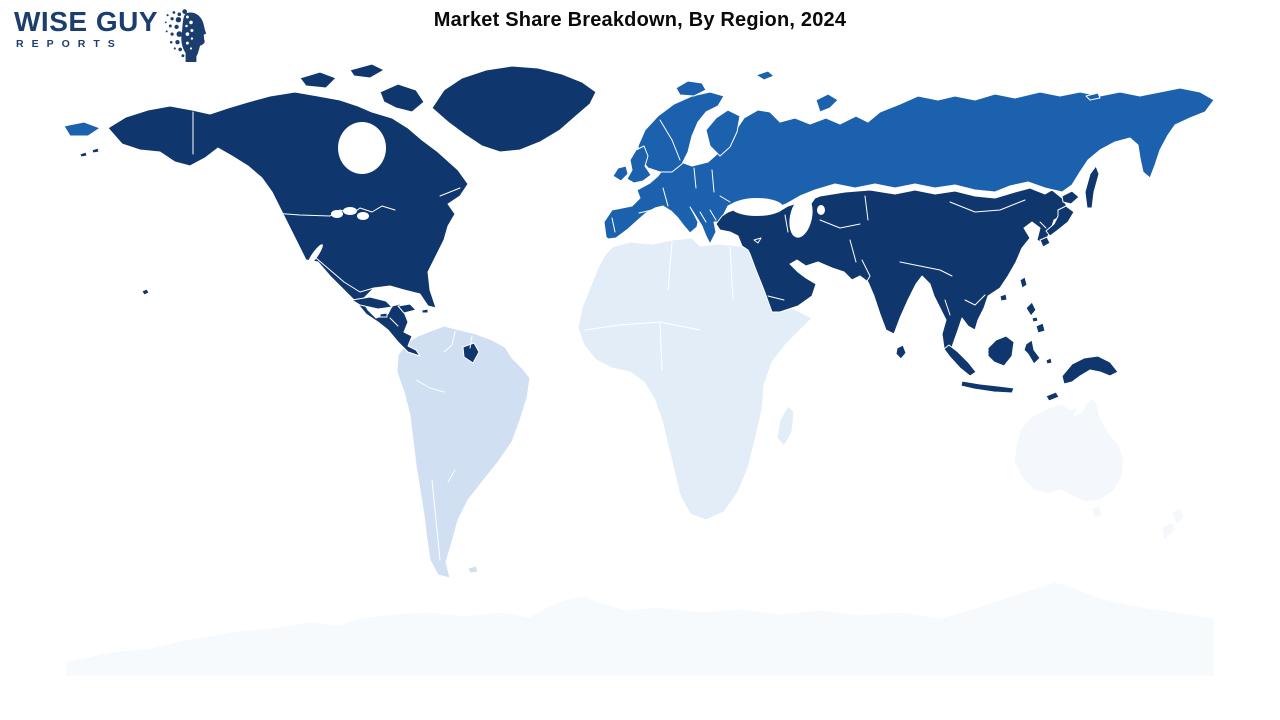  I want to click on border-iran-pakistan, so click(853, 251).